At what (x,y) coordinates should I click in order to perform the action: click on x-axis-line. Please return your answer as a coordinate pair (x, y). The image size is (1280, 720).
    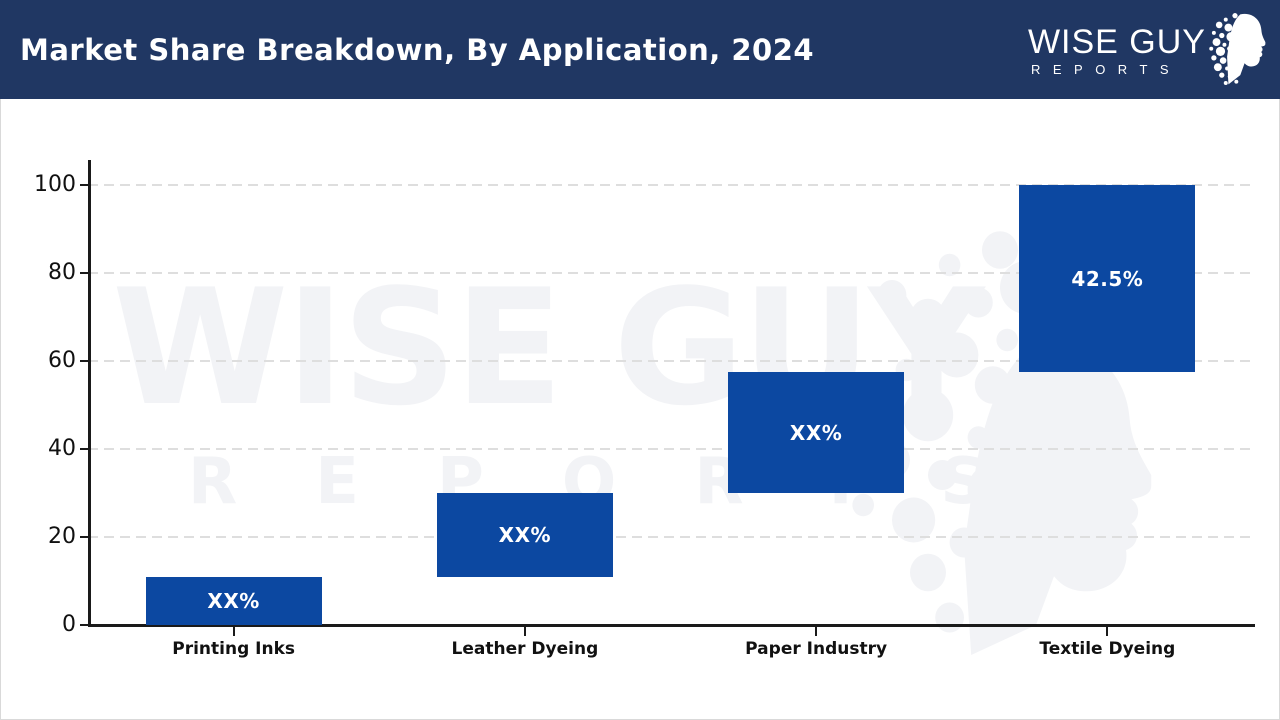
    Looking at the image, I should click on (671, 625).